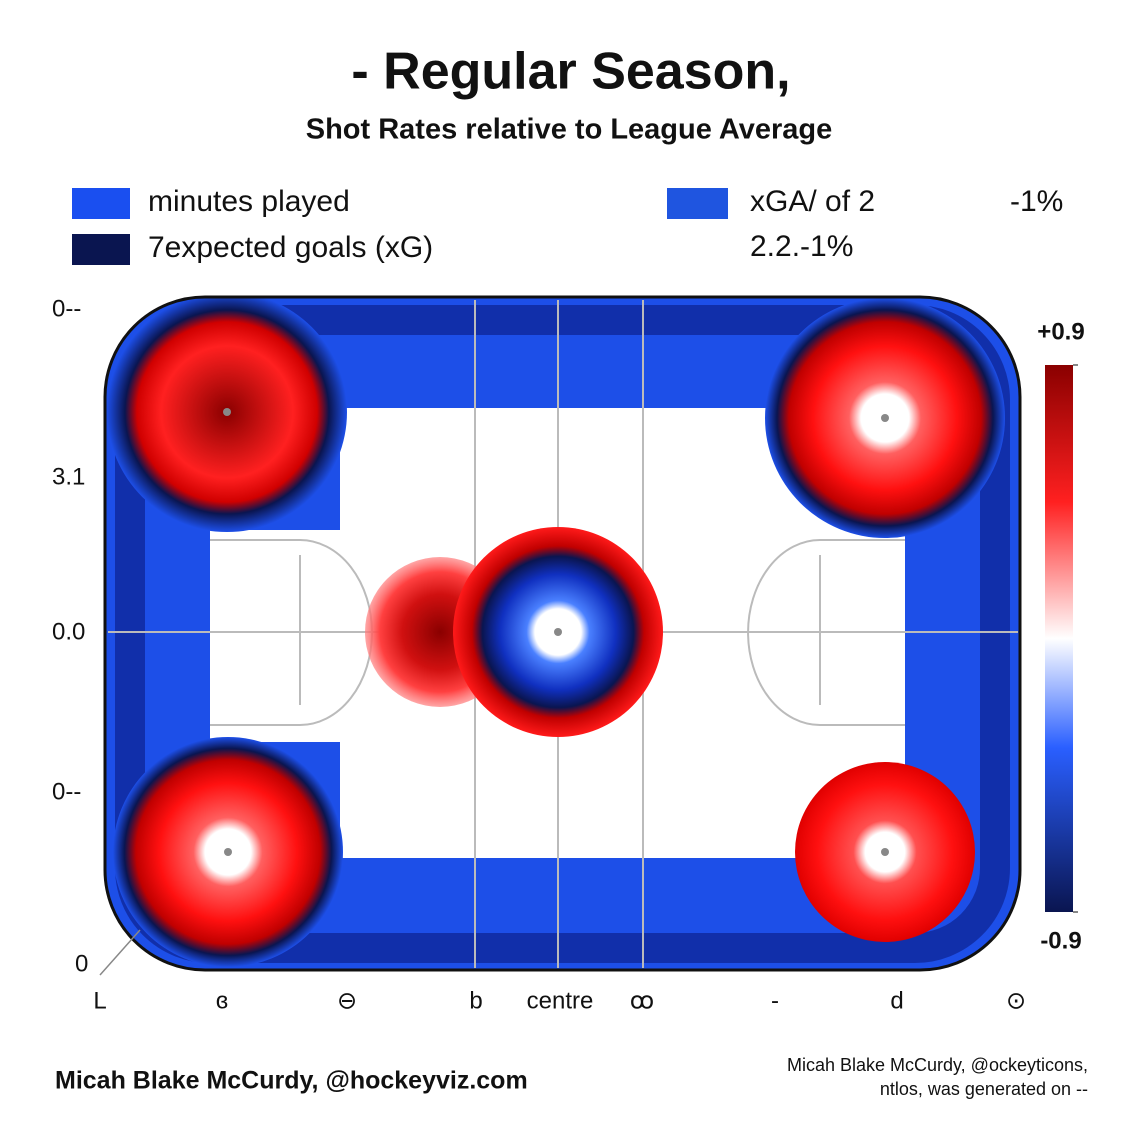 Image resolution: width=1142 pixels, height=1142 pixels. I want to click on x-label: -, so click(775, 1000).